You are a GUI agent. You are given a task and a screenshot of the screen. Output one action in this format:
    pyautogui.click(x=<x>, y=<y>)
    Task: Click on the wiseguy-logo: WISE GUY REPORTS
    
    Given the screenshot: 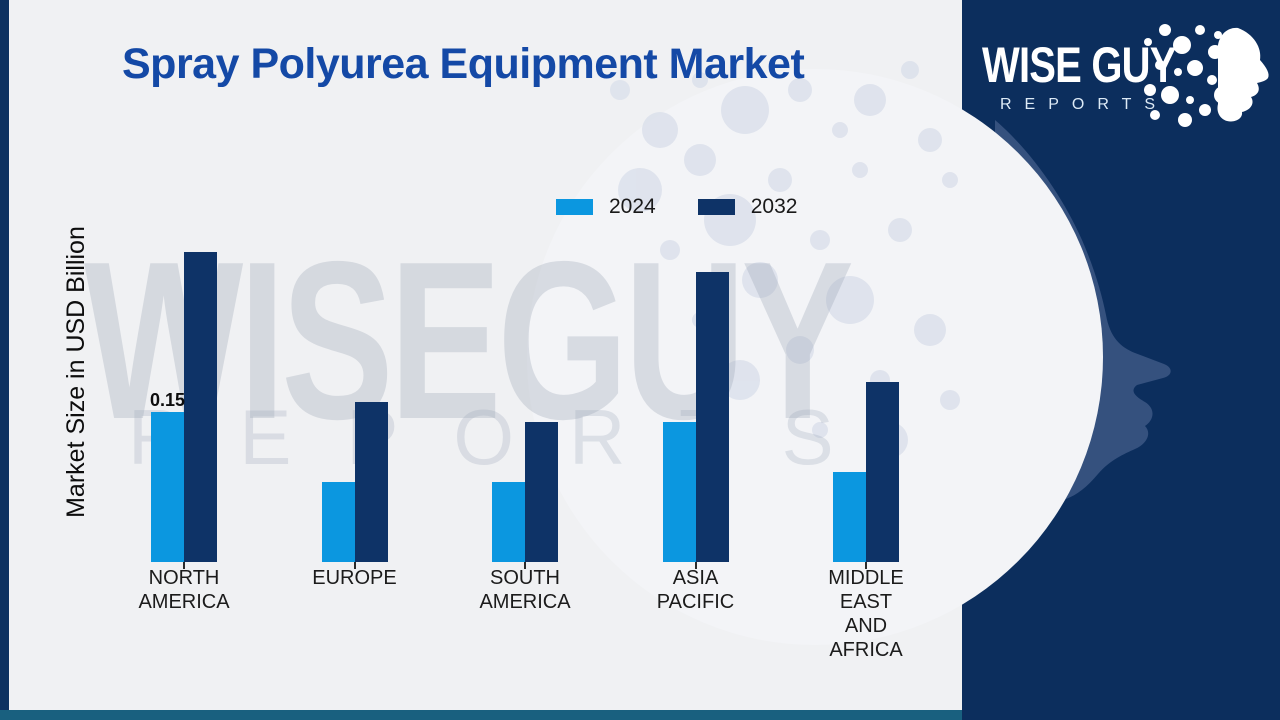 What is the action you would take?
    pyautogui.click(x=1103, y=77)
    